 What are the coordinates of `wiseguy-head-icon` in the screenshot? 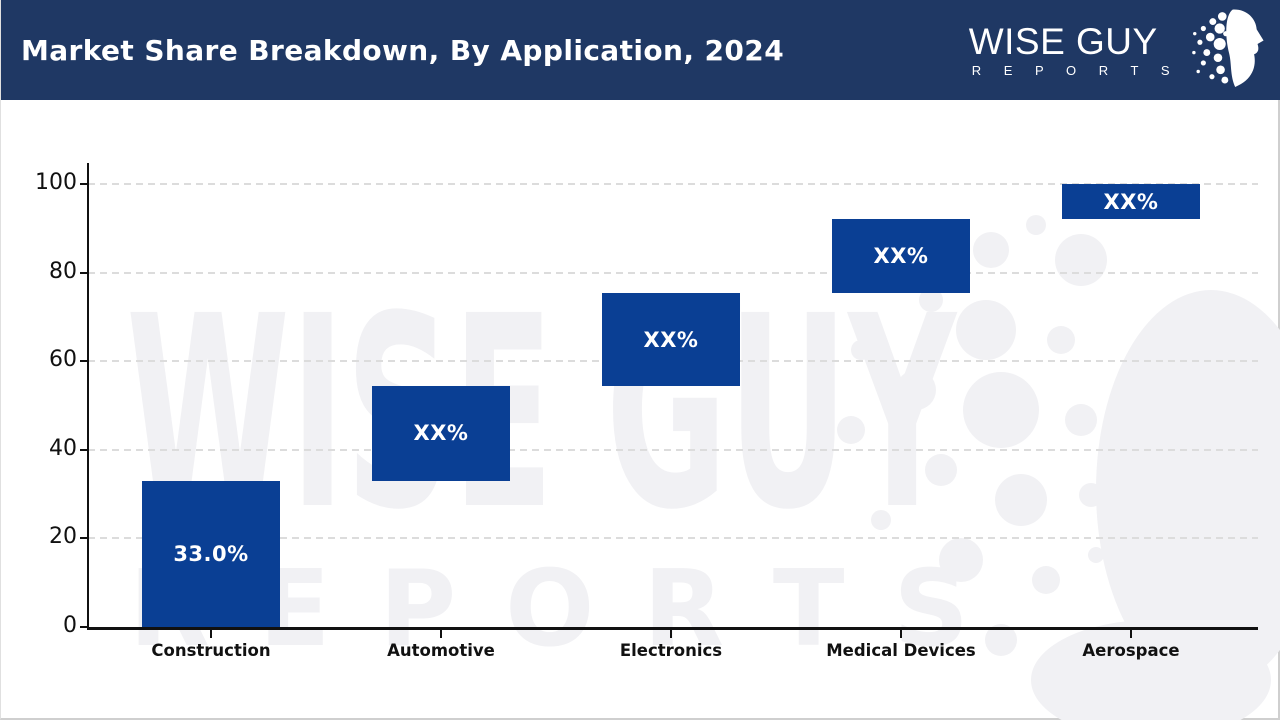 It's located at (1228, 48).